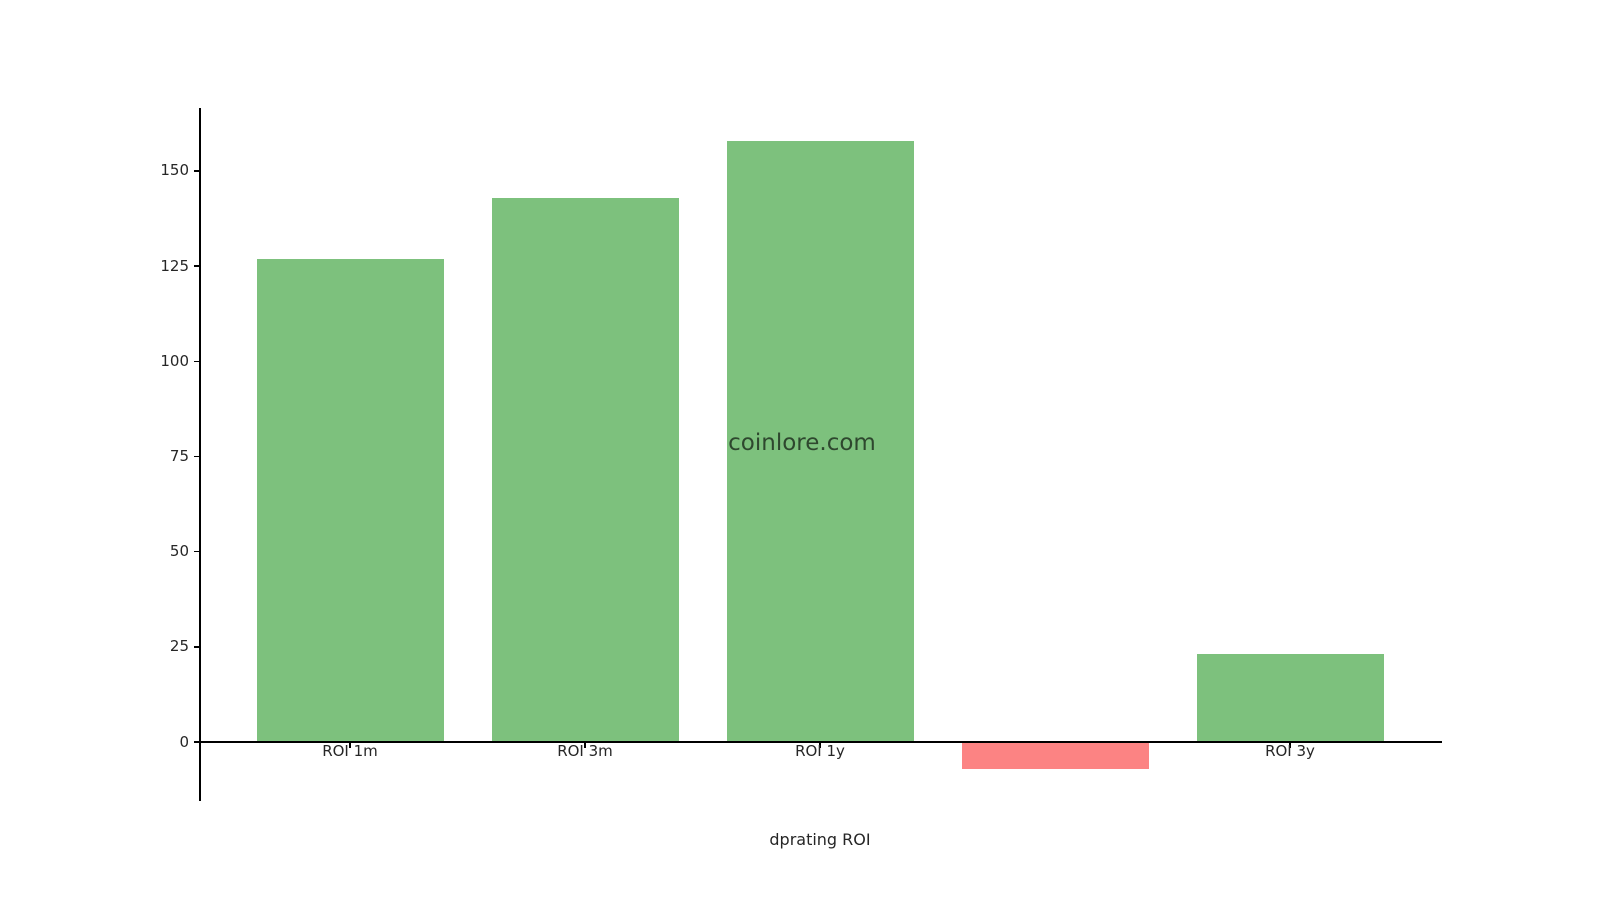  Describe the element at coordinates (200, 454) in the screenshot. I see `y-axis-spine` at that location.